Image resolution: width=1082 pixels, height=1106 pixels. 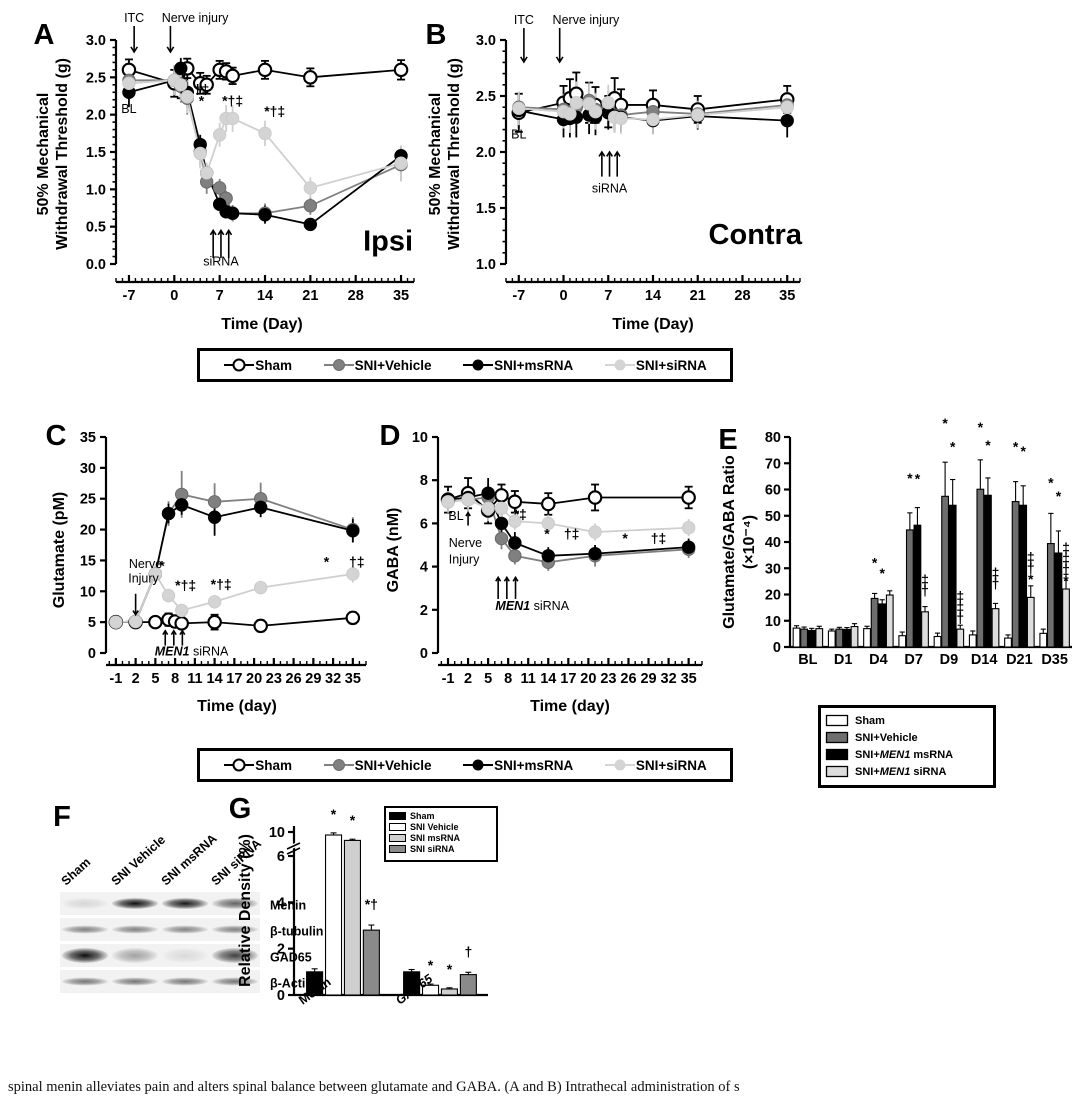 I want to click on svg-text: 0.5, so click(x=96, y=228).